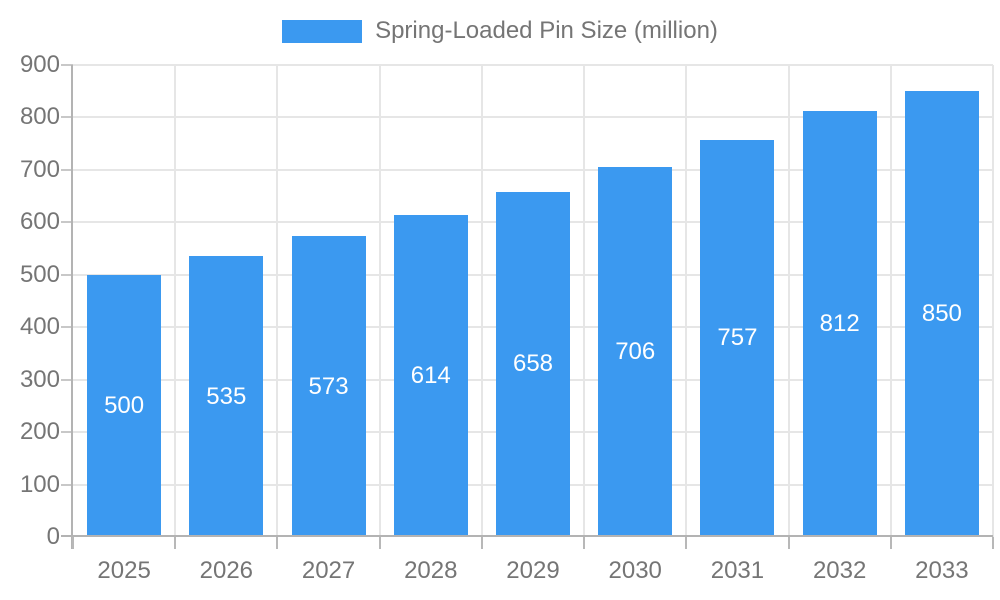 The height and width of the screenshot is (600, 1000). Describe the element at coordinates (39, 484) in the screenshot. I see `y-axis-tick-label: 100` at that location.